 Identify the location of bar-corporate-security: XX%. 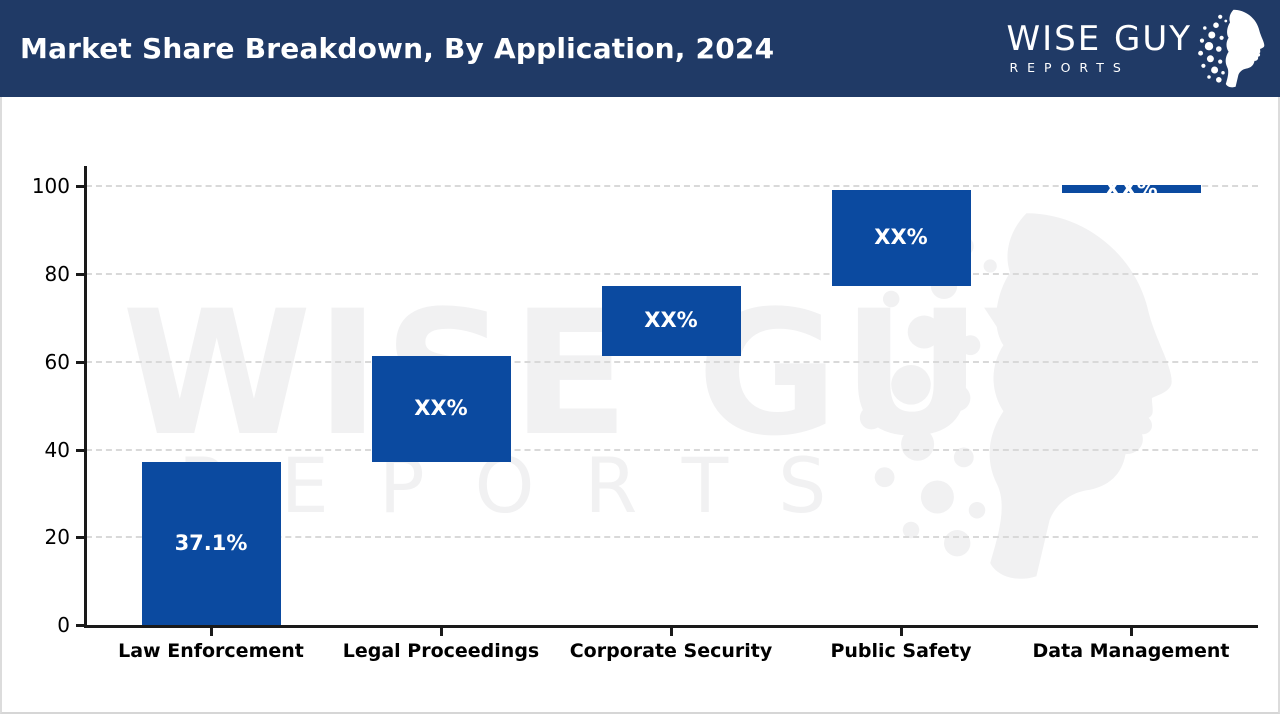
(671, 320).